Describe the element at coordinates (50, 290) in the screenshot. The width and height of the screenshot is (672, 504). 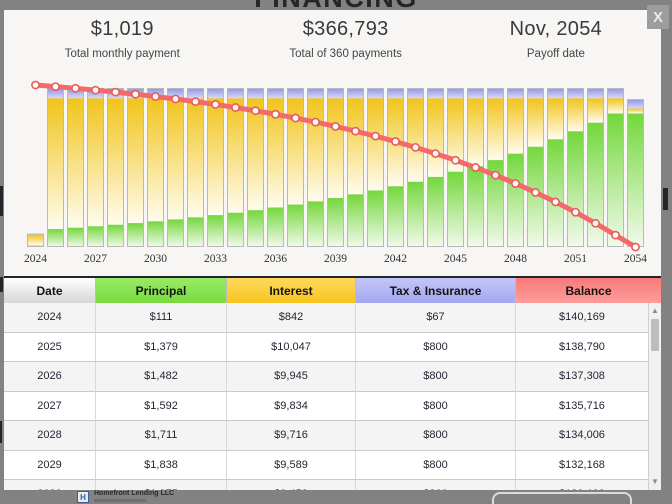
I see `header-date: Date` at that location.